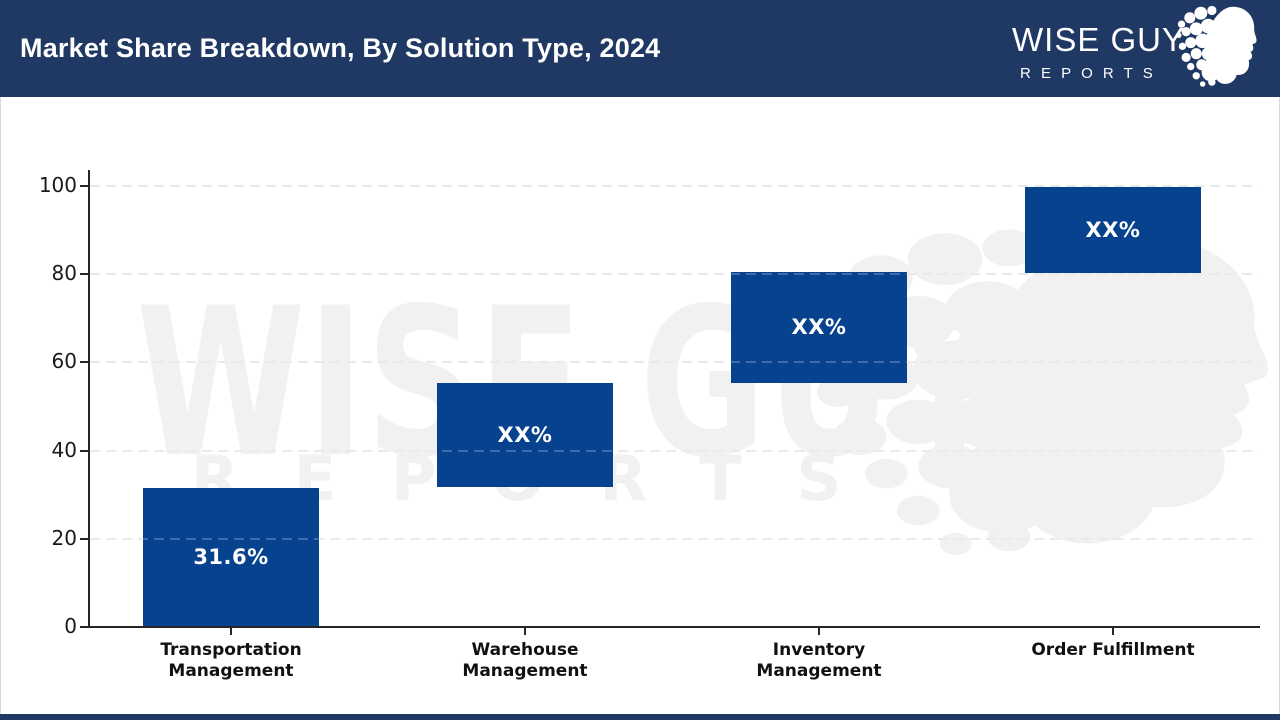  I want to click on x-axis-category-label: Transportation Management, so click(231, 661).